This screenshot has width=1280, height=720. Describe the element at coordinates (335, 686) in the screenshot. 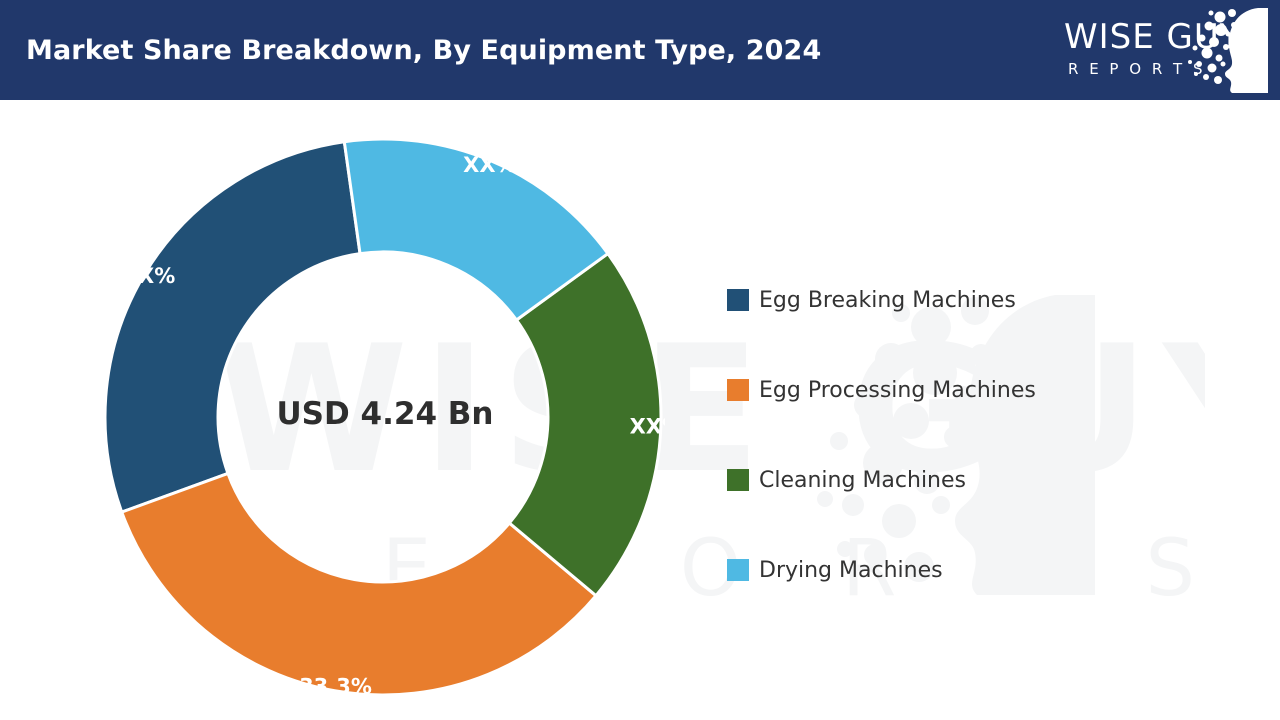

I see `donut-slice-data-label: 33.3%` at that location.